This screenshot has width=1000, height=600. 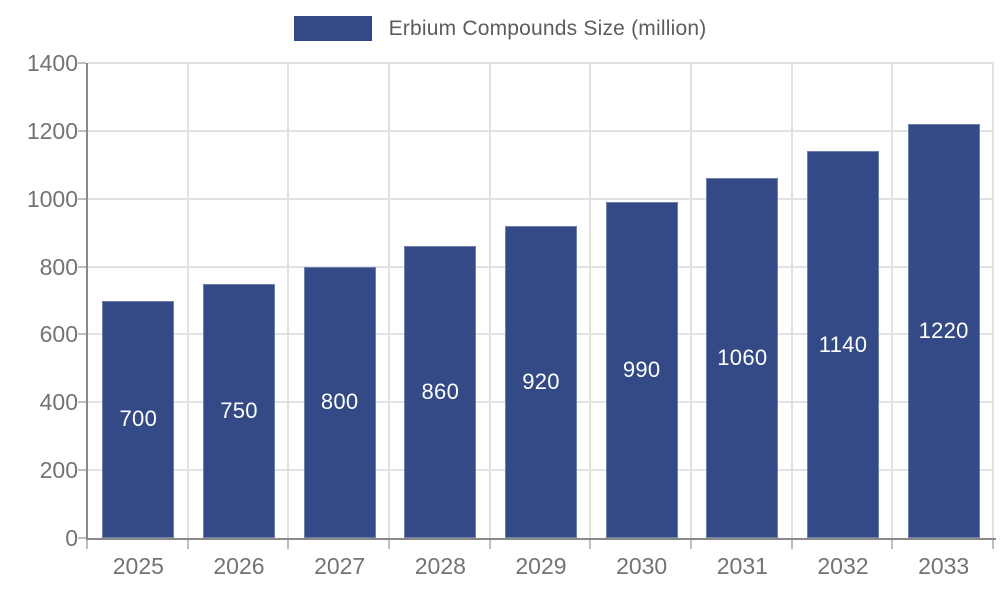 What do you see at coordinates (332, 28) in the screenshot?
I see `legend-swatch-icon` at bounding box center [332, 28].